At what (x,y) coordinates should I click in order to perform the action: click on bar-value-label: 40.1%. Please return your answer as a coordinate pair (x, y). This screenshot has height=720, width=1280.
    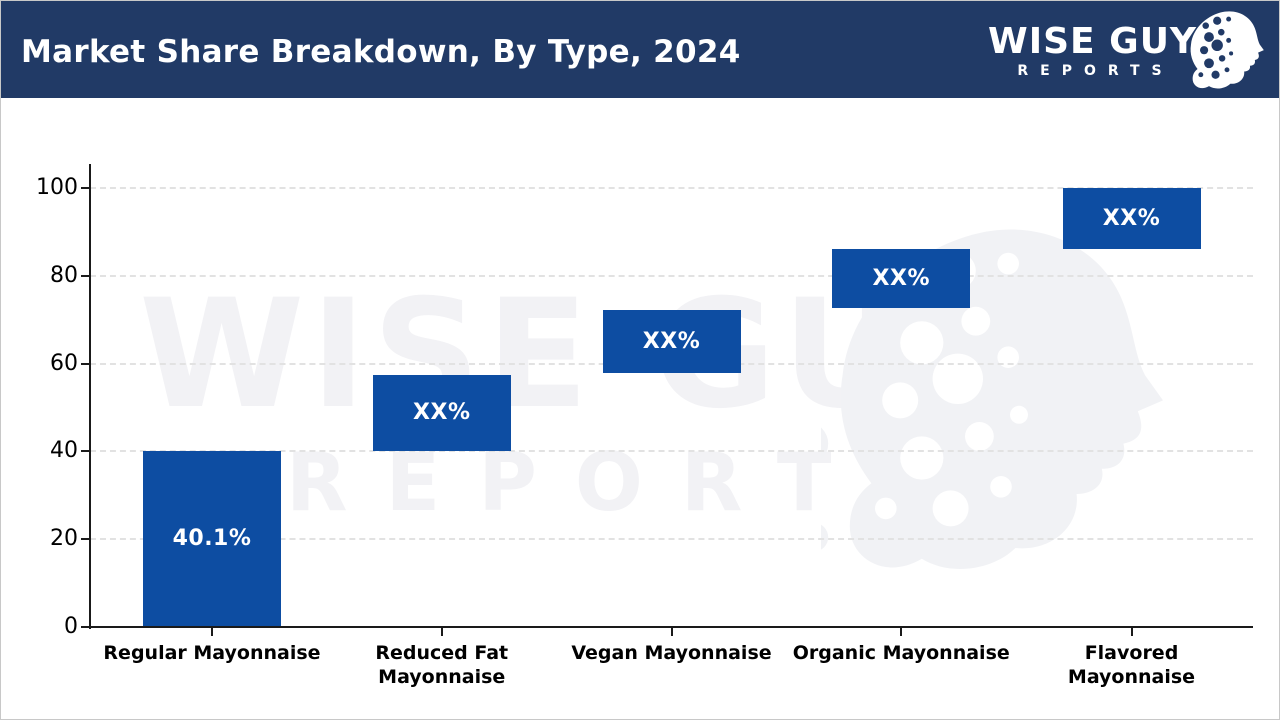
    Looking at the image, I should click on (212, 539).